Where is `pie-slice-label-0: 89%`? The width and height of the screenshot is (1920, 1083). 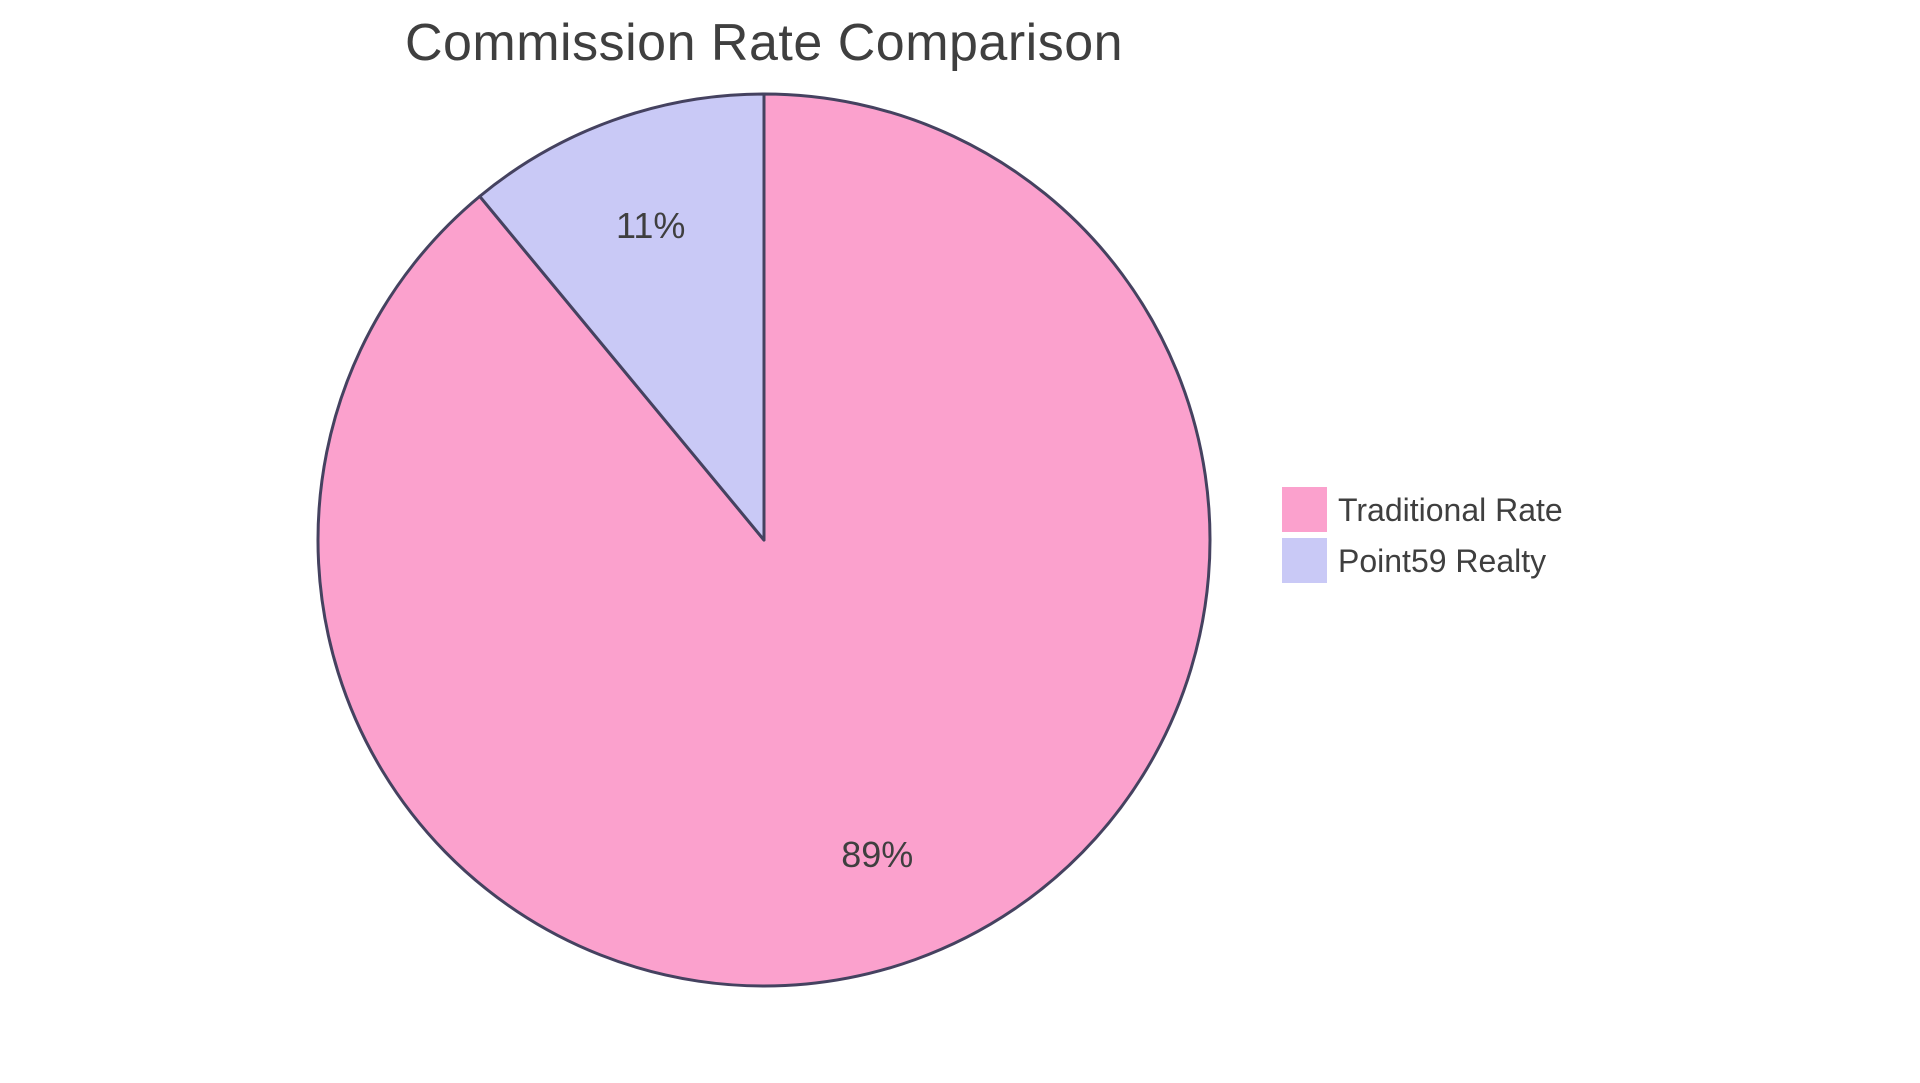
pie-slice-label-0: 89% is located at coordinates (877, 854).